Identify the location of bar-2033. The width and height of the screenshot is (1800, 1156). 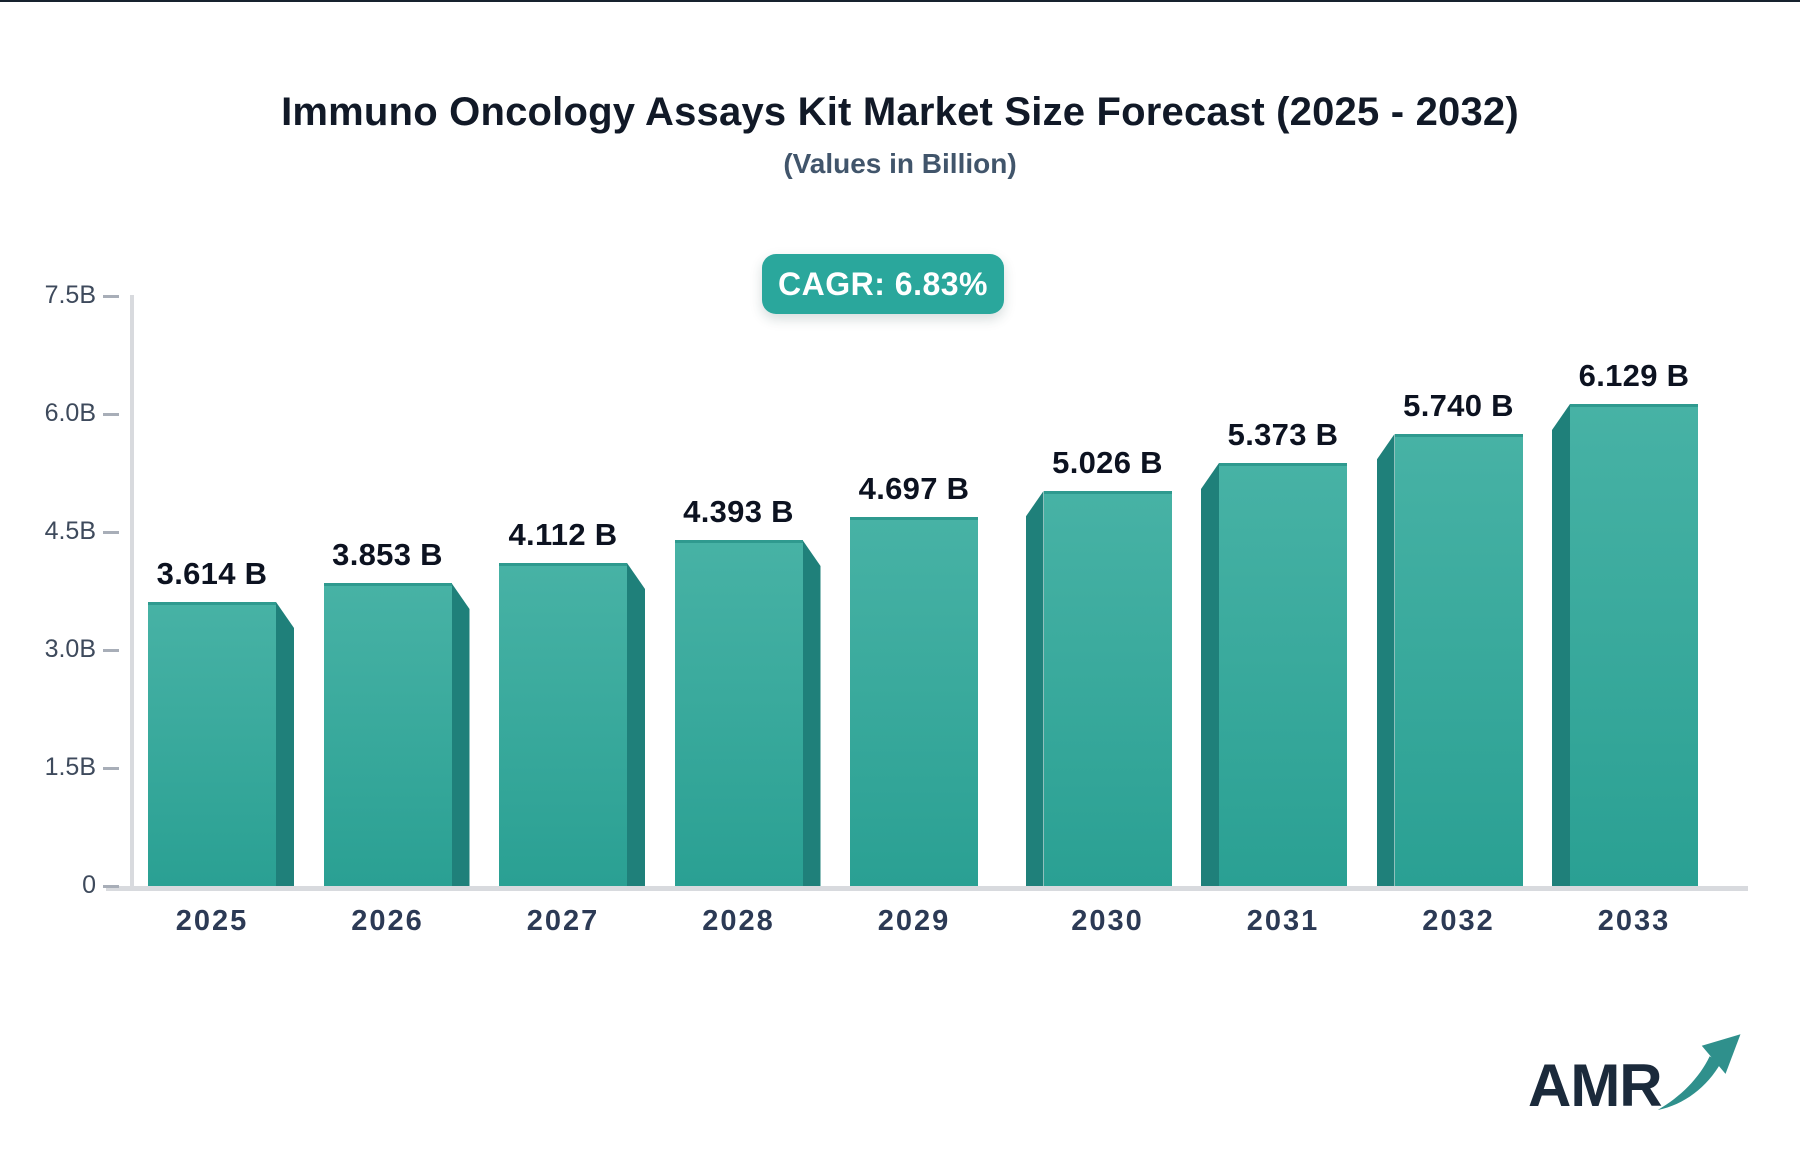
(1625, 645).